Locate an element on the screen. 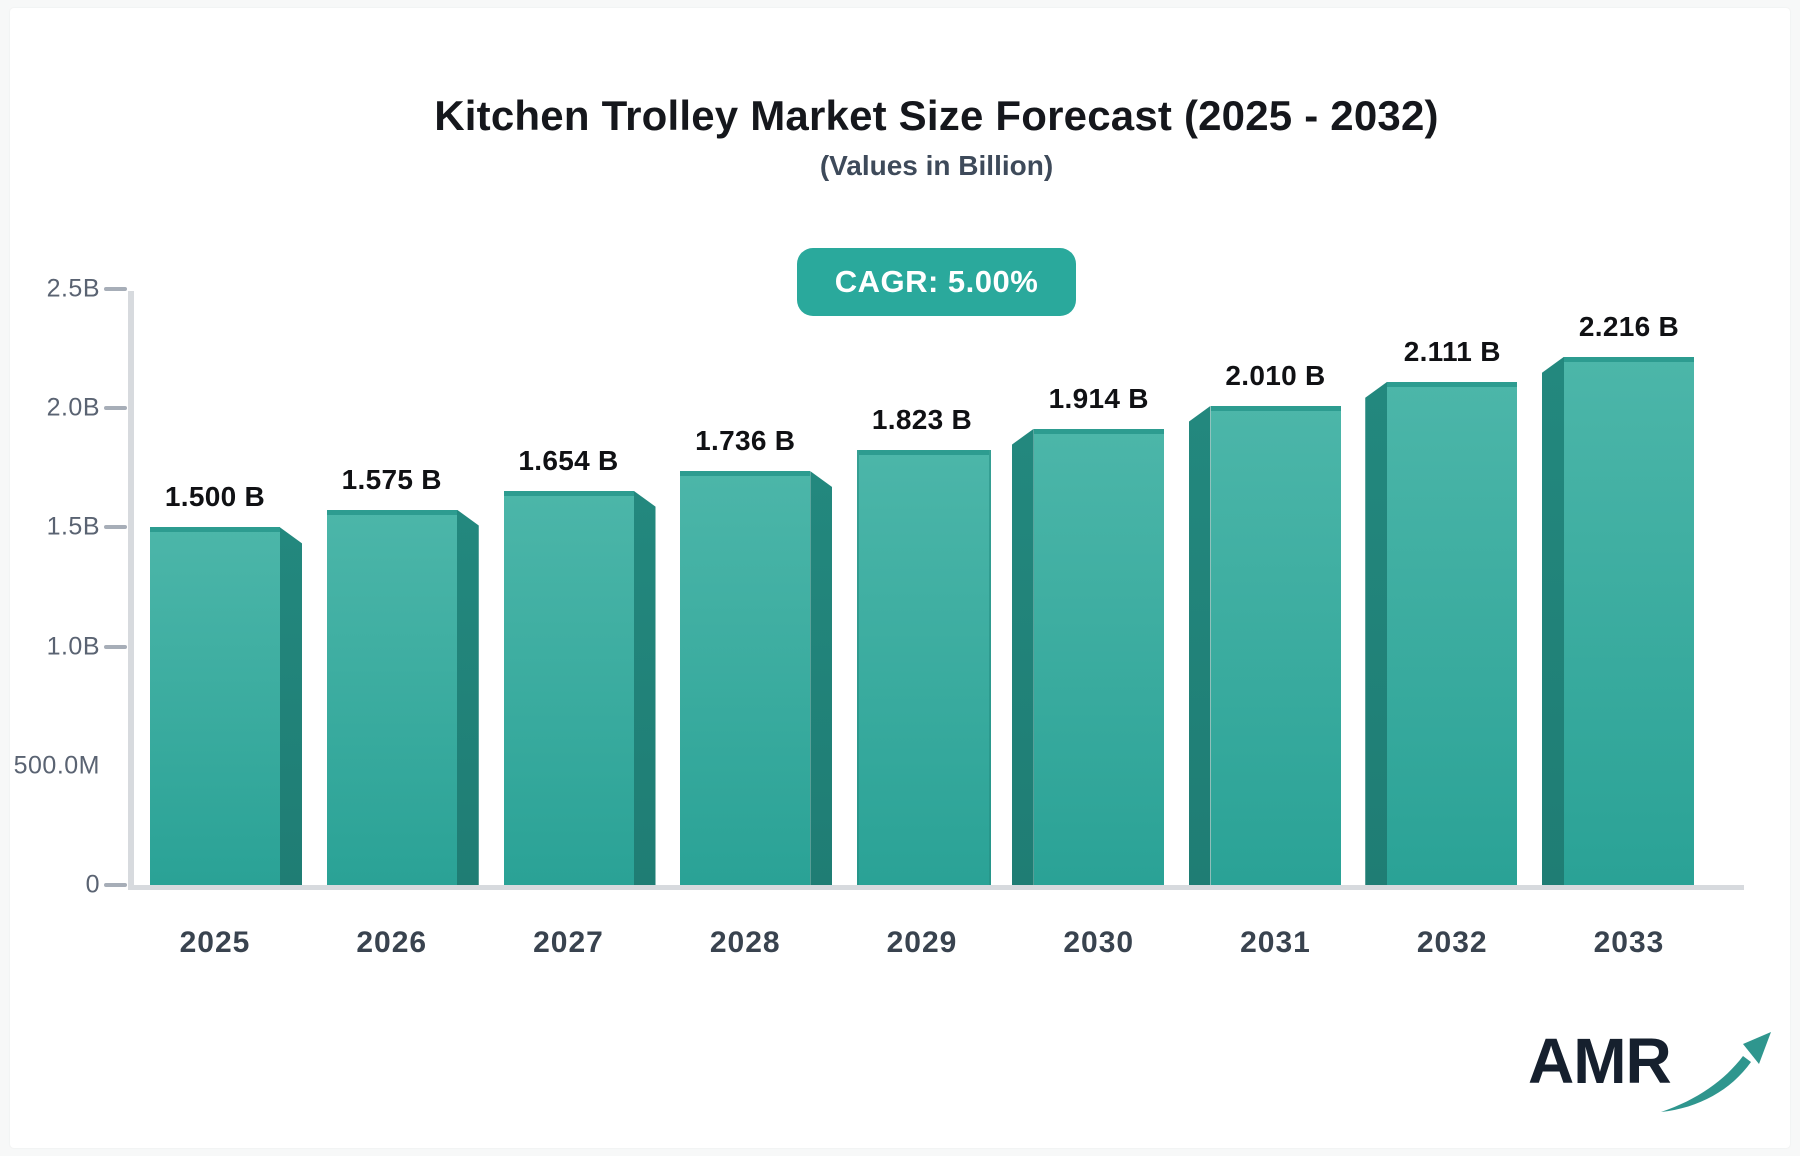 Image resolution: width=1800 pixels, height=1156 pixels. x-axis-line is located at coordinates (936, 887).